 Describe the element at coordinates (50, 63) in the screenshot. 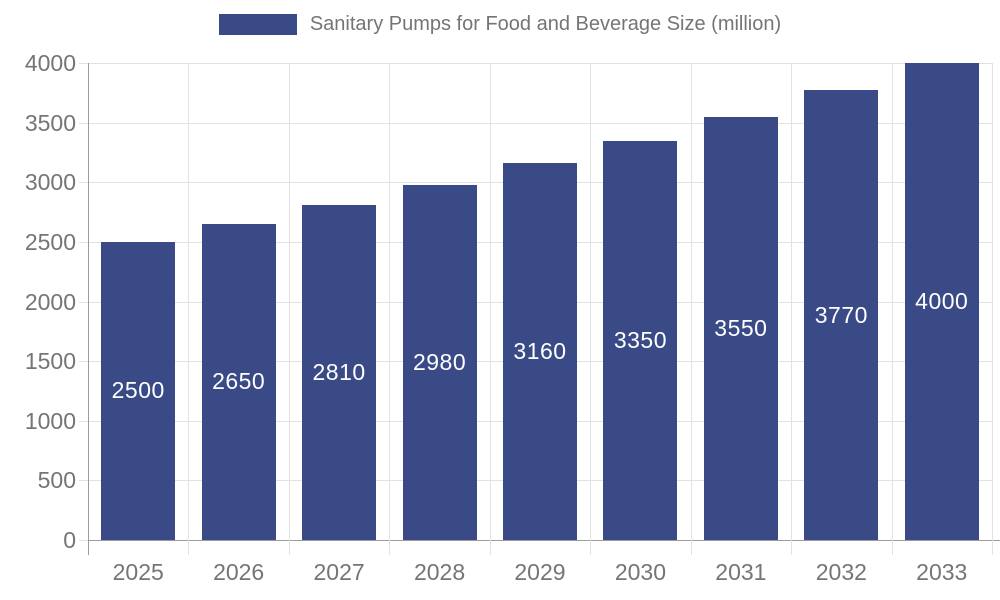

I see `y-tick-label: 4000` at that location.